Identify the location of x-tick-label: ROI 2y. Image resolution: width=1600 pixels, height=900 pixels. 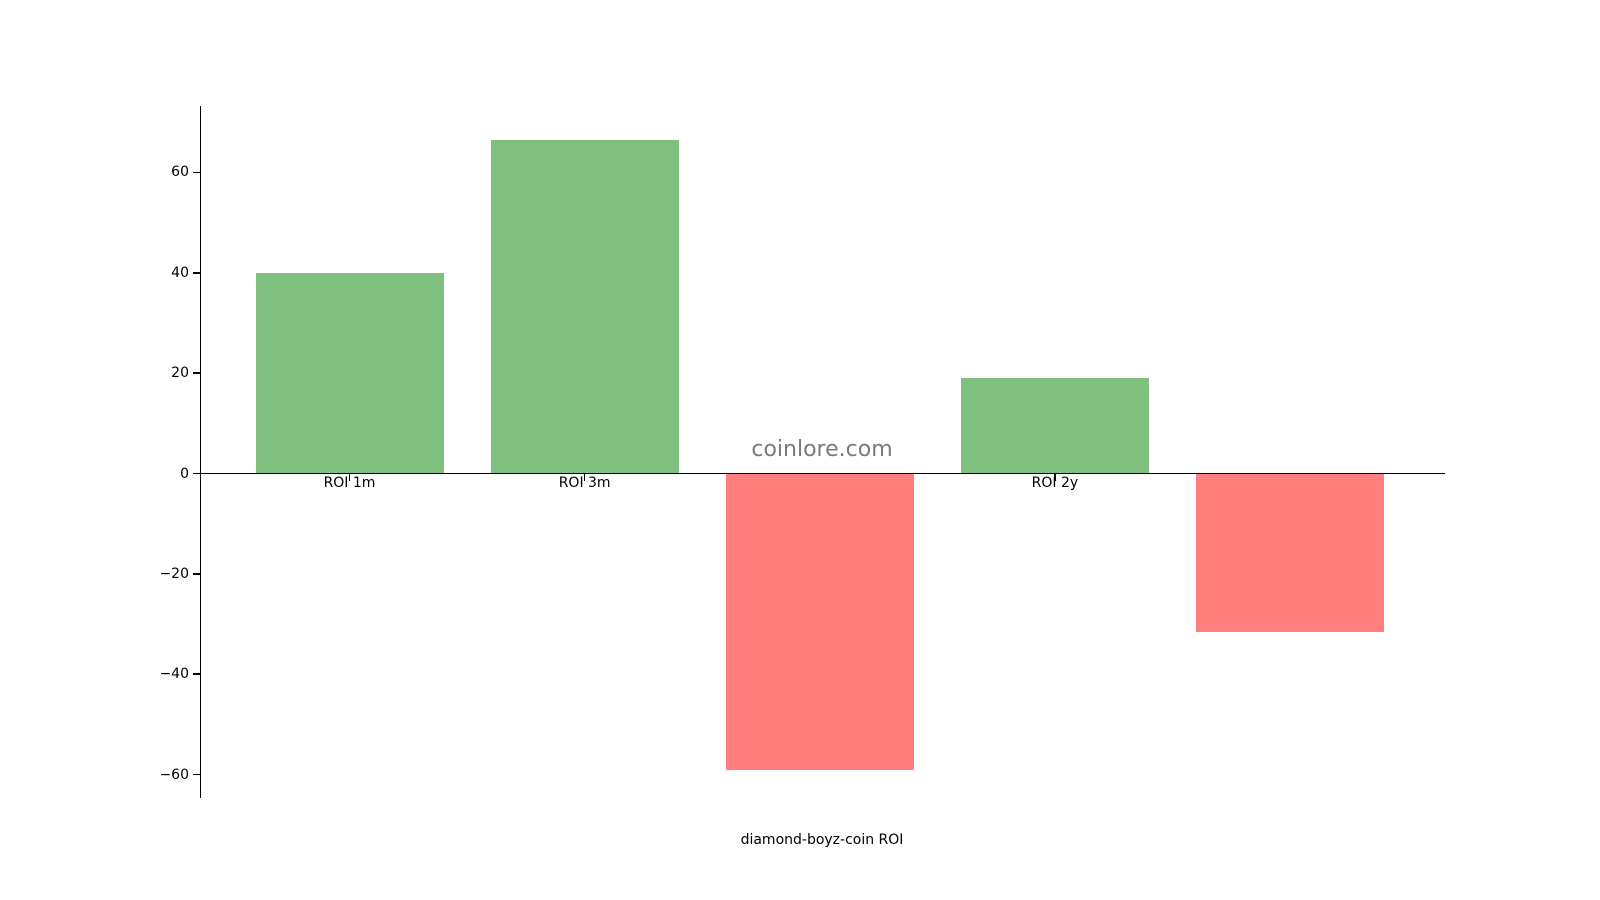
(1055, 482).